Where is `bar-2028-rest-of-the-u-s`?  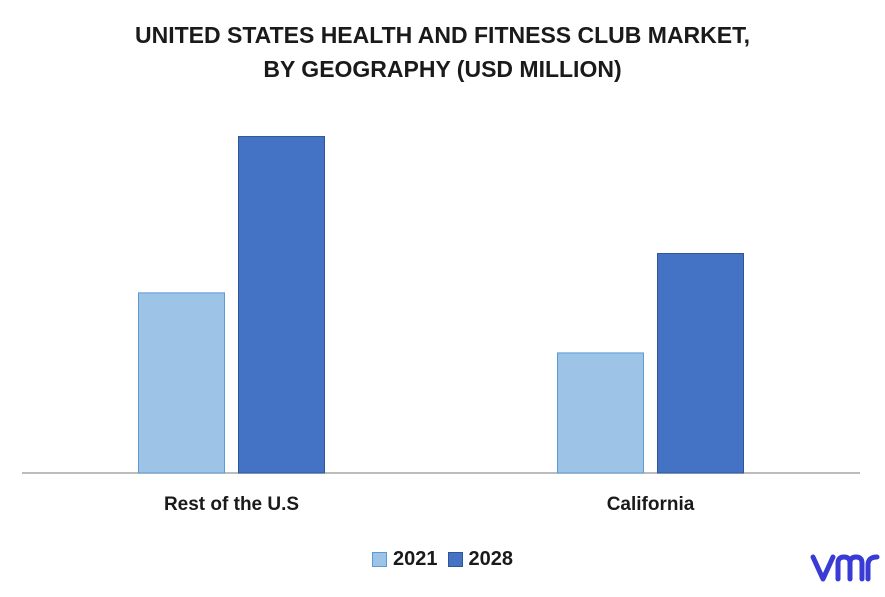 bar-2028-rest-of-the-u-s is located at coordinates (281, 305).